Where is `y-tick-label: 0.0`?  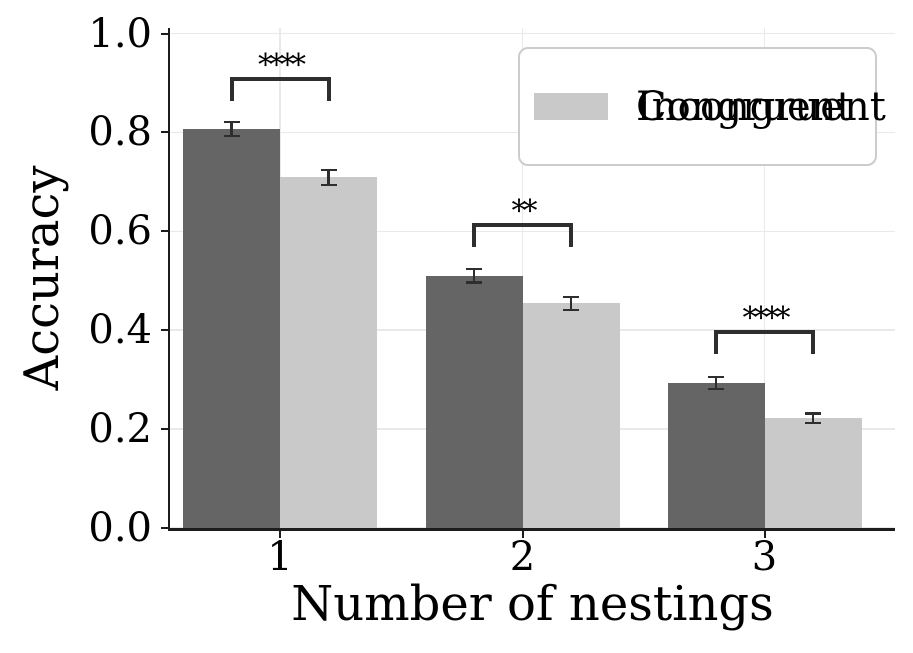
y-tick-label: 0.0 is located at coordinates (120, 528).